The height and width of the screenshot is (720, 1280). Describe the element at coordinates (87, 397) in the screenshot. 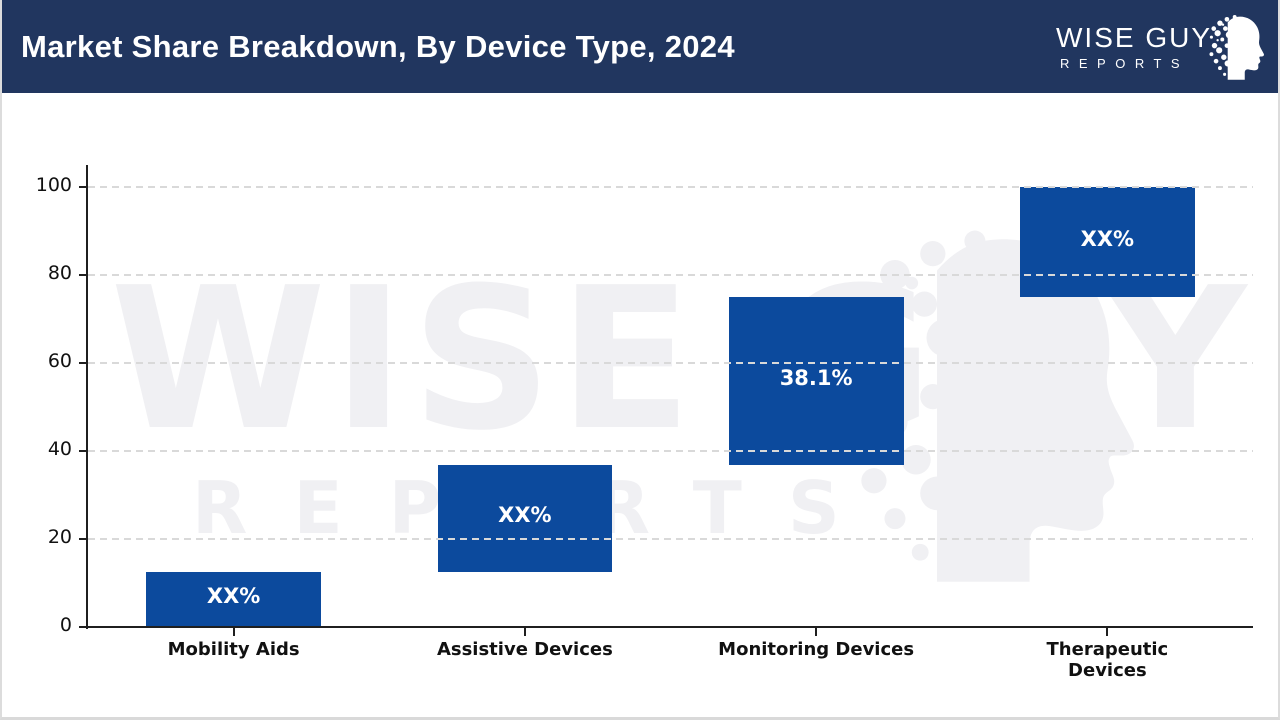

I see `y-axis-line` at that location.